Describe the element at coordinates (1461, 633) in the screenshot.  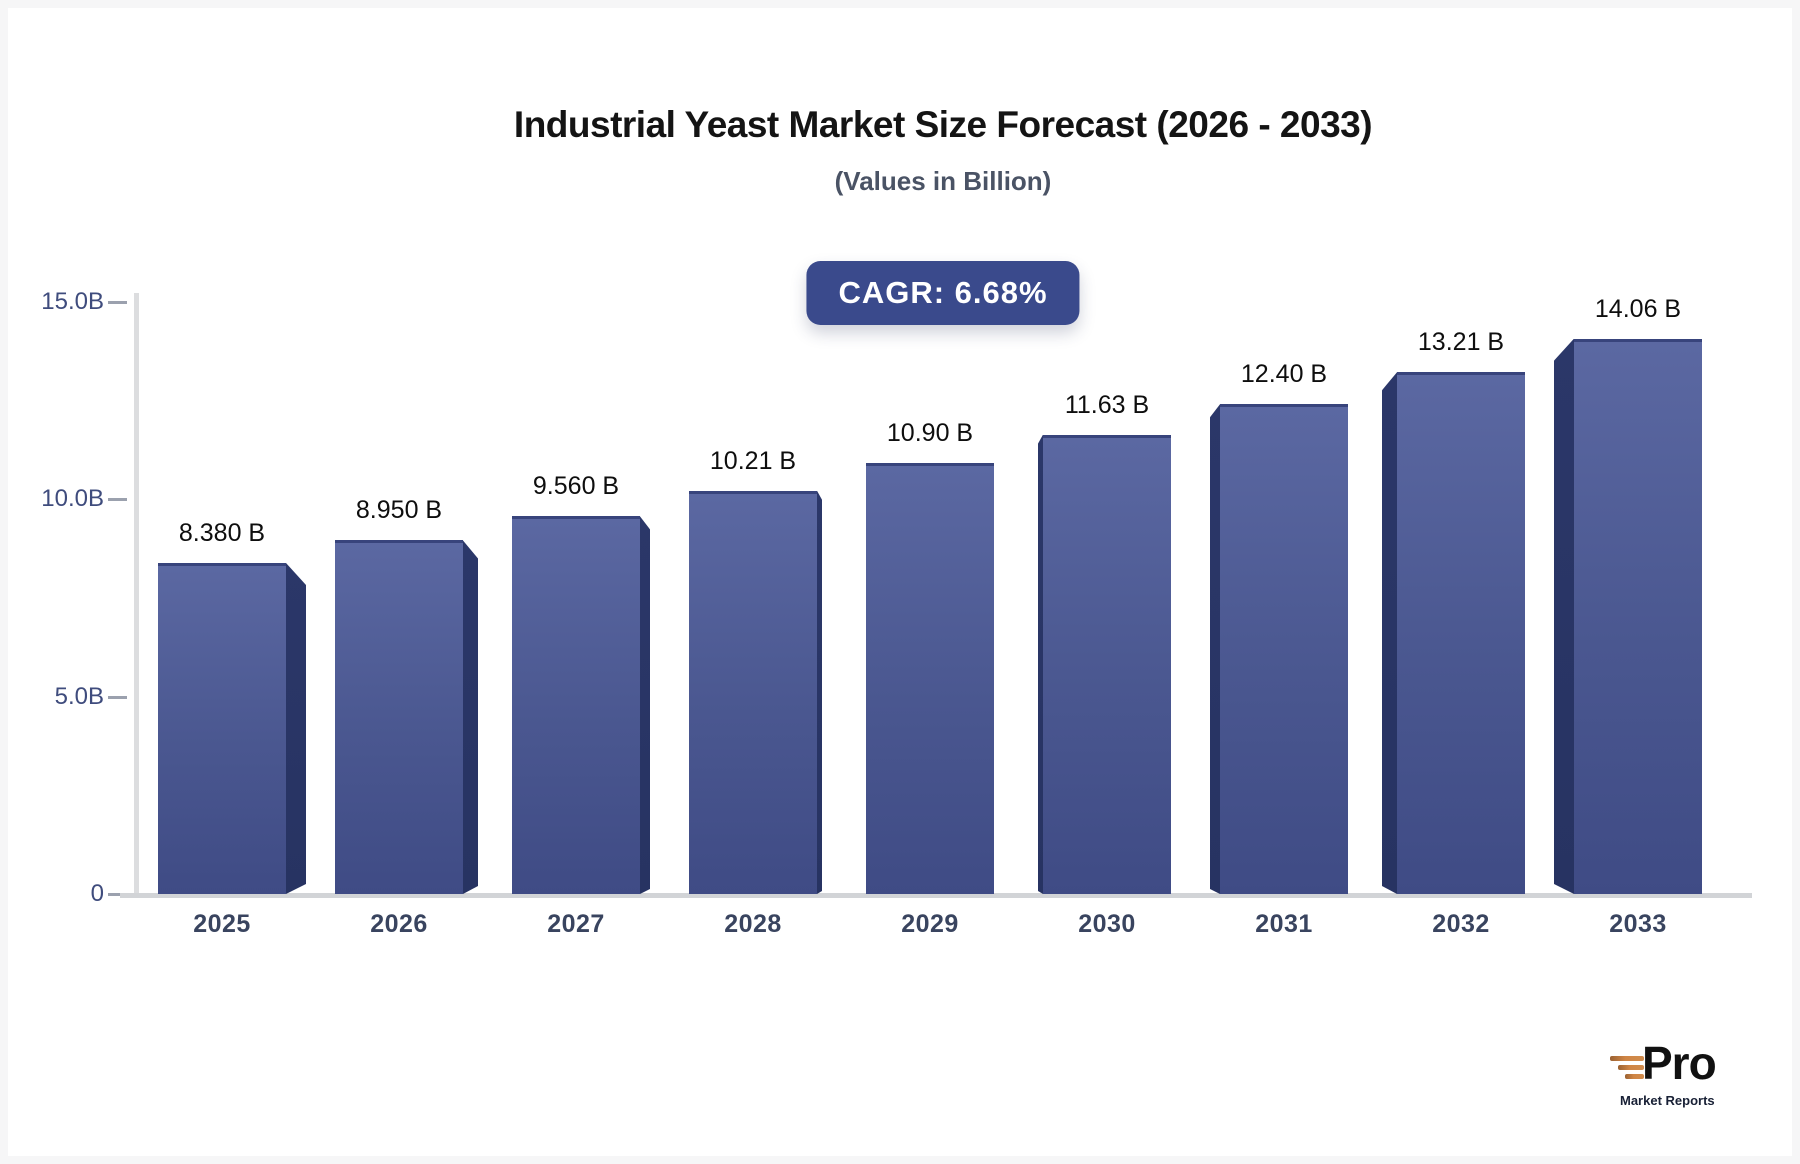
I see `bar-2032` at that location.